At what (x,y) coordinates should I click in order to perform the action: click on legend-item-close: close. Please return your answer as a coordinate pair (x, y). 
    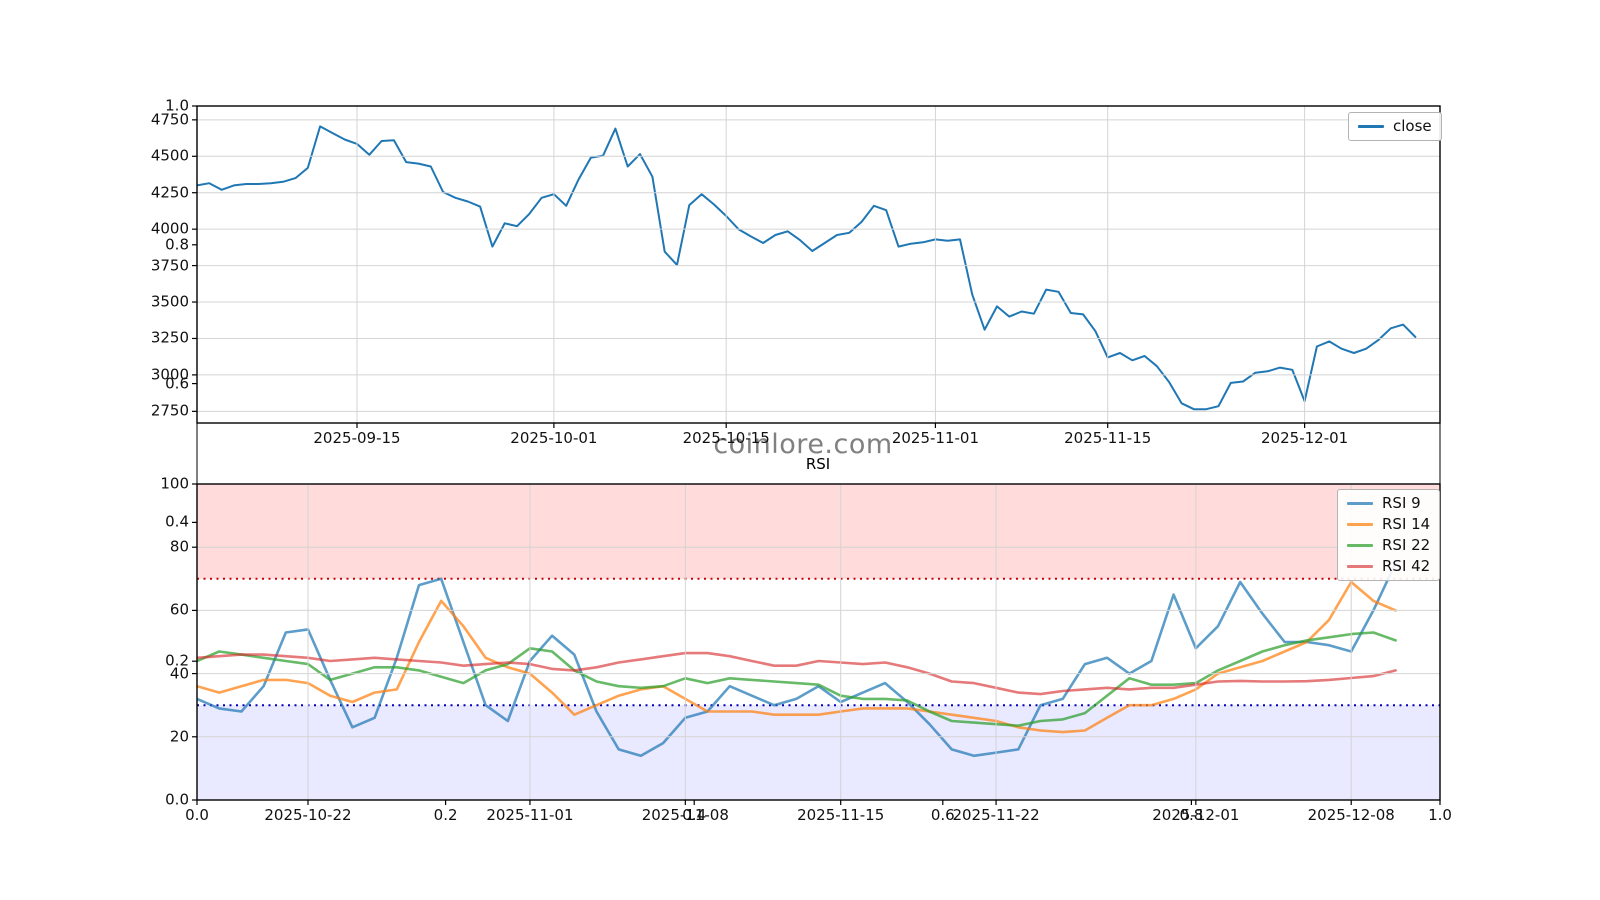
    Looking at the image, I should click on (1395, 126).